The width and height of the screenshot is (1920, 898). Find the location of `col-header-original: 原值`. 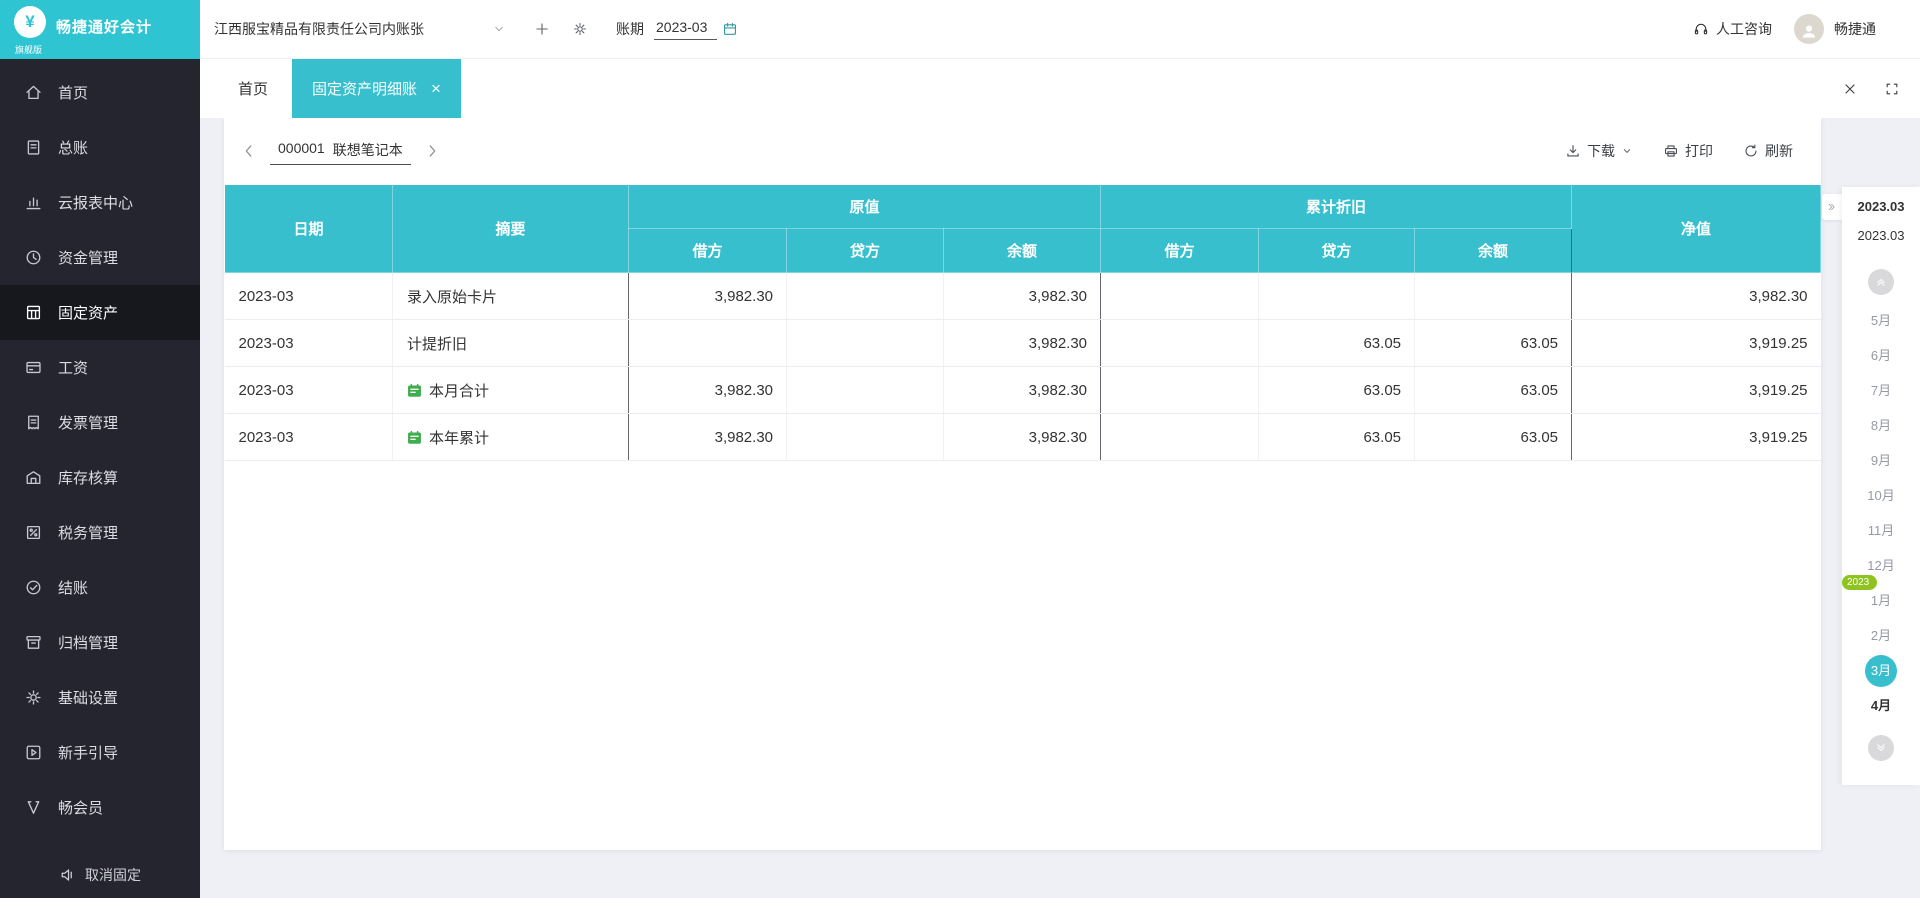

col-header-original: 原值 is located at coordinates (864, 206).